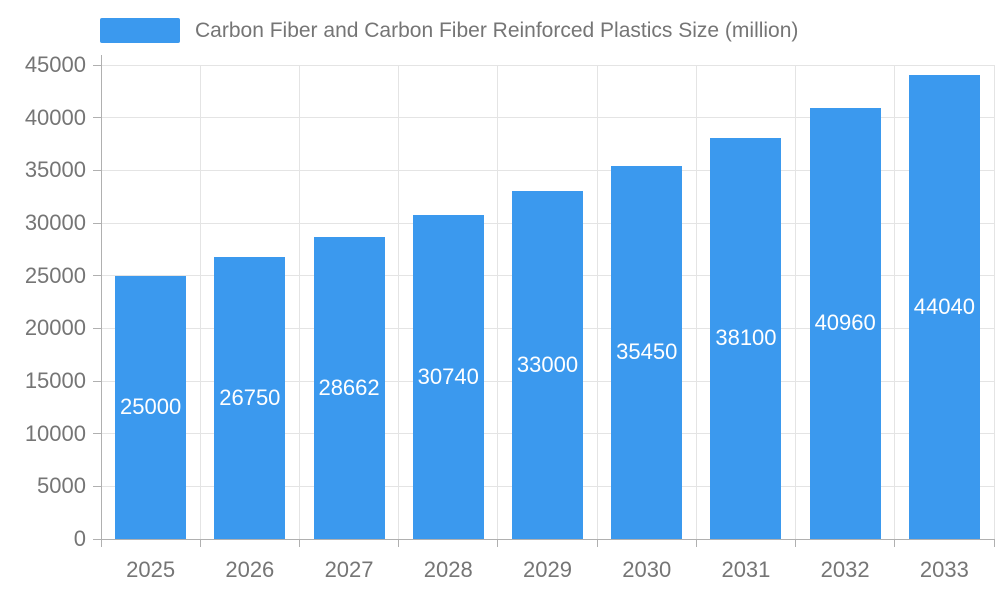  I want to click on x-axis-tick-label: 2030, so click(647, 569).